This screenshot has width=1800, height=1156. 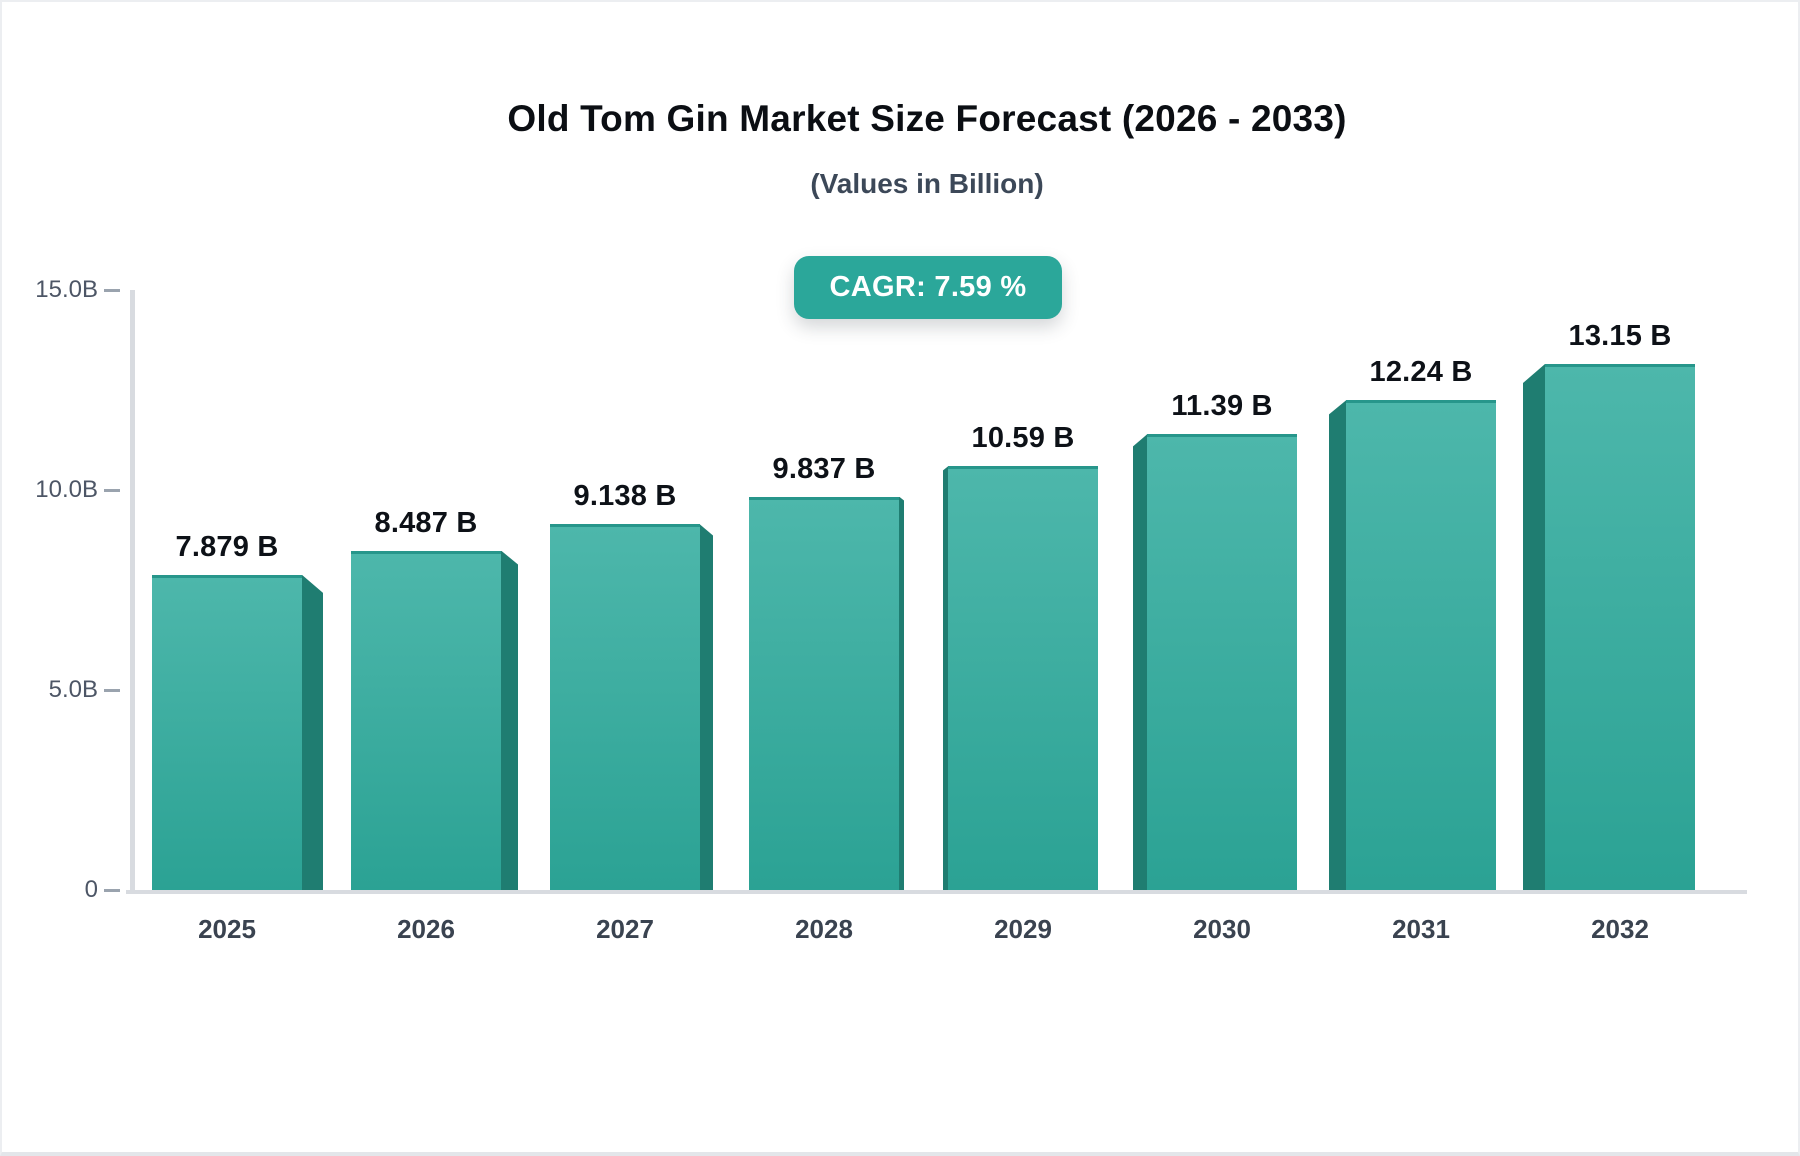 What do you see at coordinates (66, 489) in the screenshot?
I see `y-axis-tick-label: 10.0B` at bounding box center [66, 489].